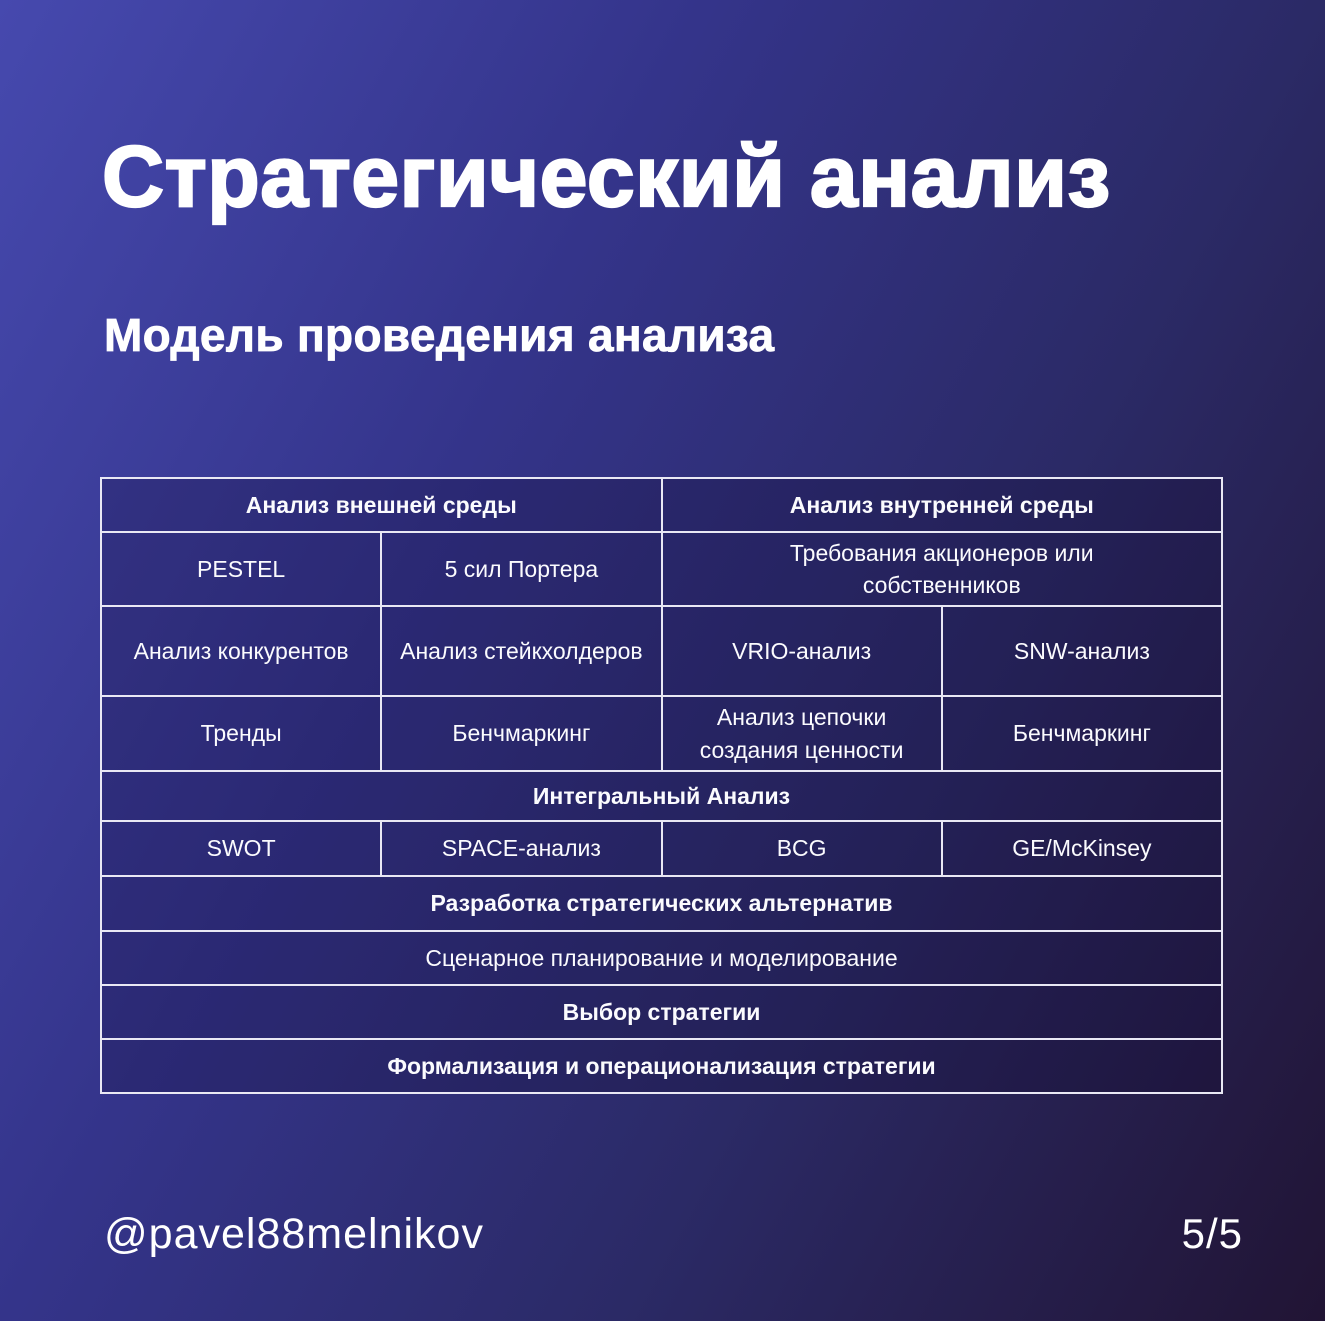  I want to click on cell-space-analysis: SPACE-анализ, so click(521, 848).